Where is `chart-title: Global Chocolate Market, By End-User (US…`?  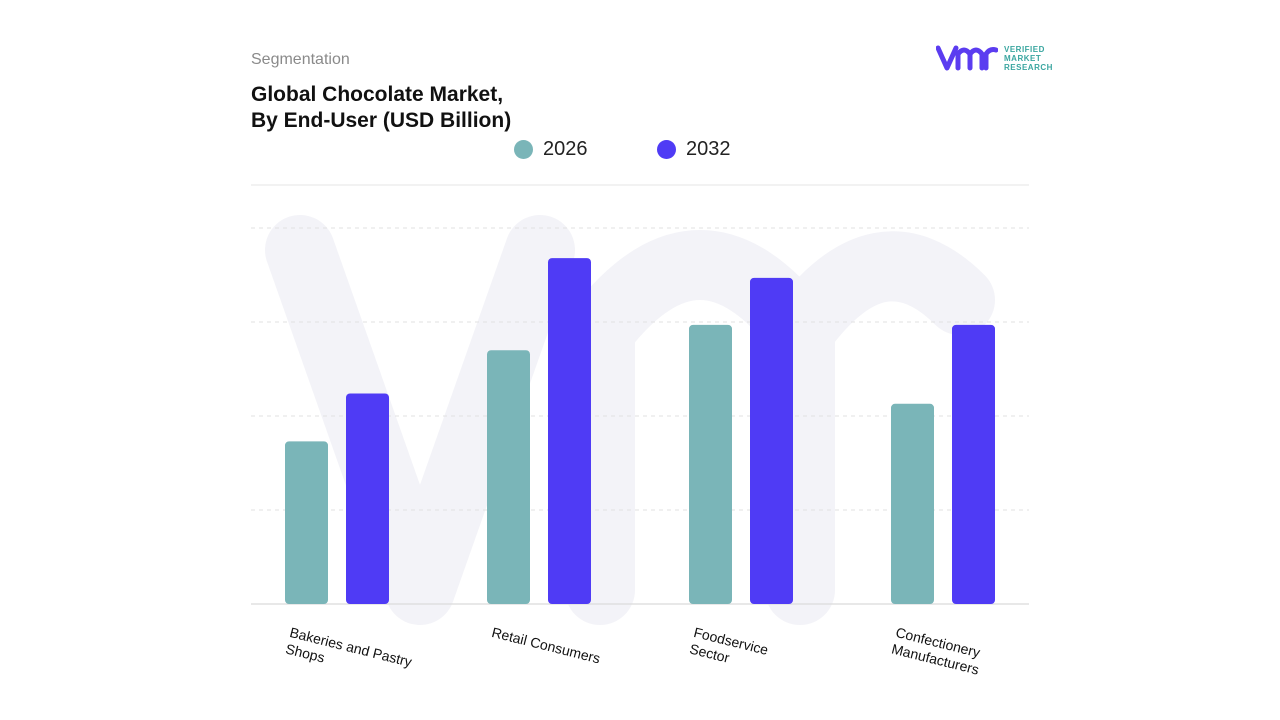 chart-title: Global Chocolate Market, By End-User (US… is located at coordinates (381, 108).